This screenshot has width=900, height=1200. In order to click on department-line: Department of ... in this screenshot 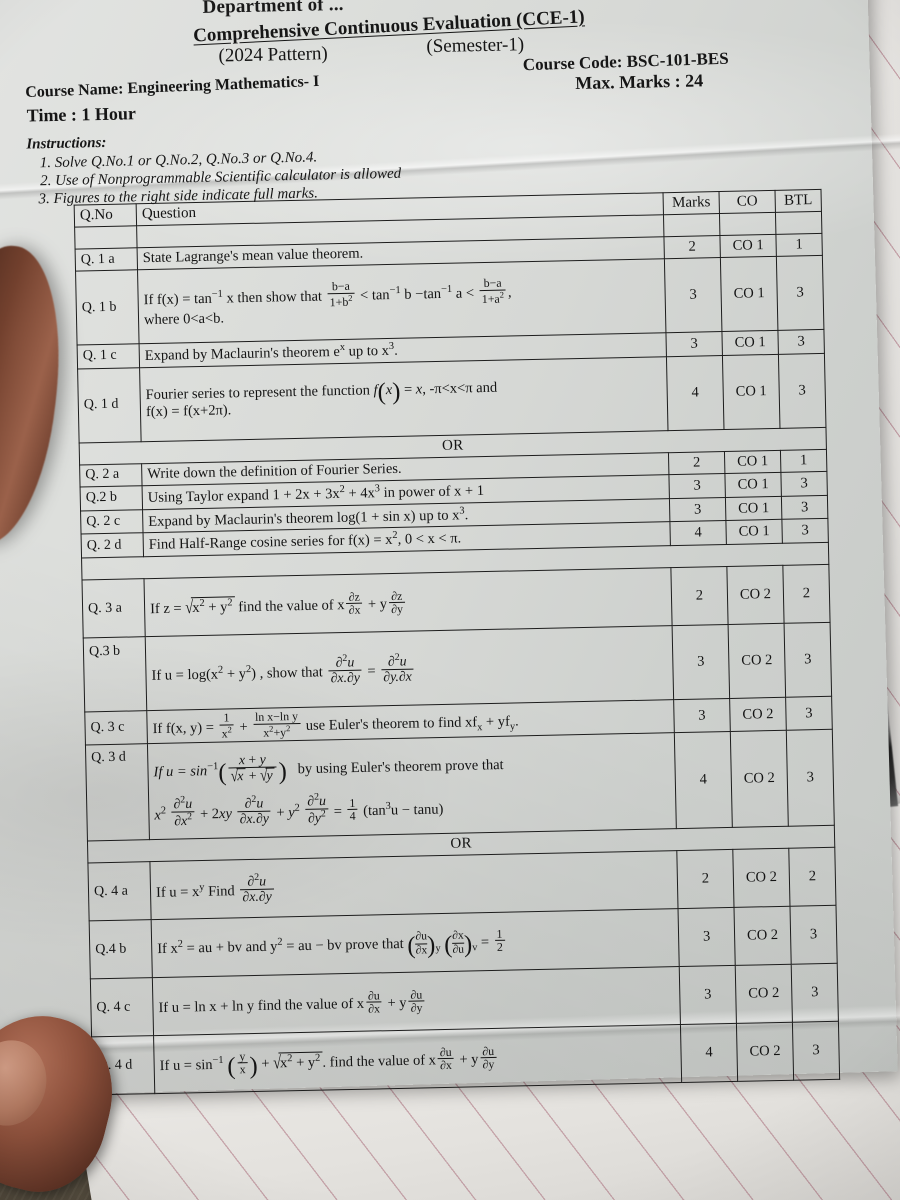, I will do `click(273, 9)`.